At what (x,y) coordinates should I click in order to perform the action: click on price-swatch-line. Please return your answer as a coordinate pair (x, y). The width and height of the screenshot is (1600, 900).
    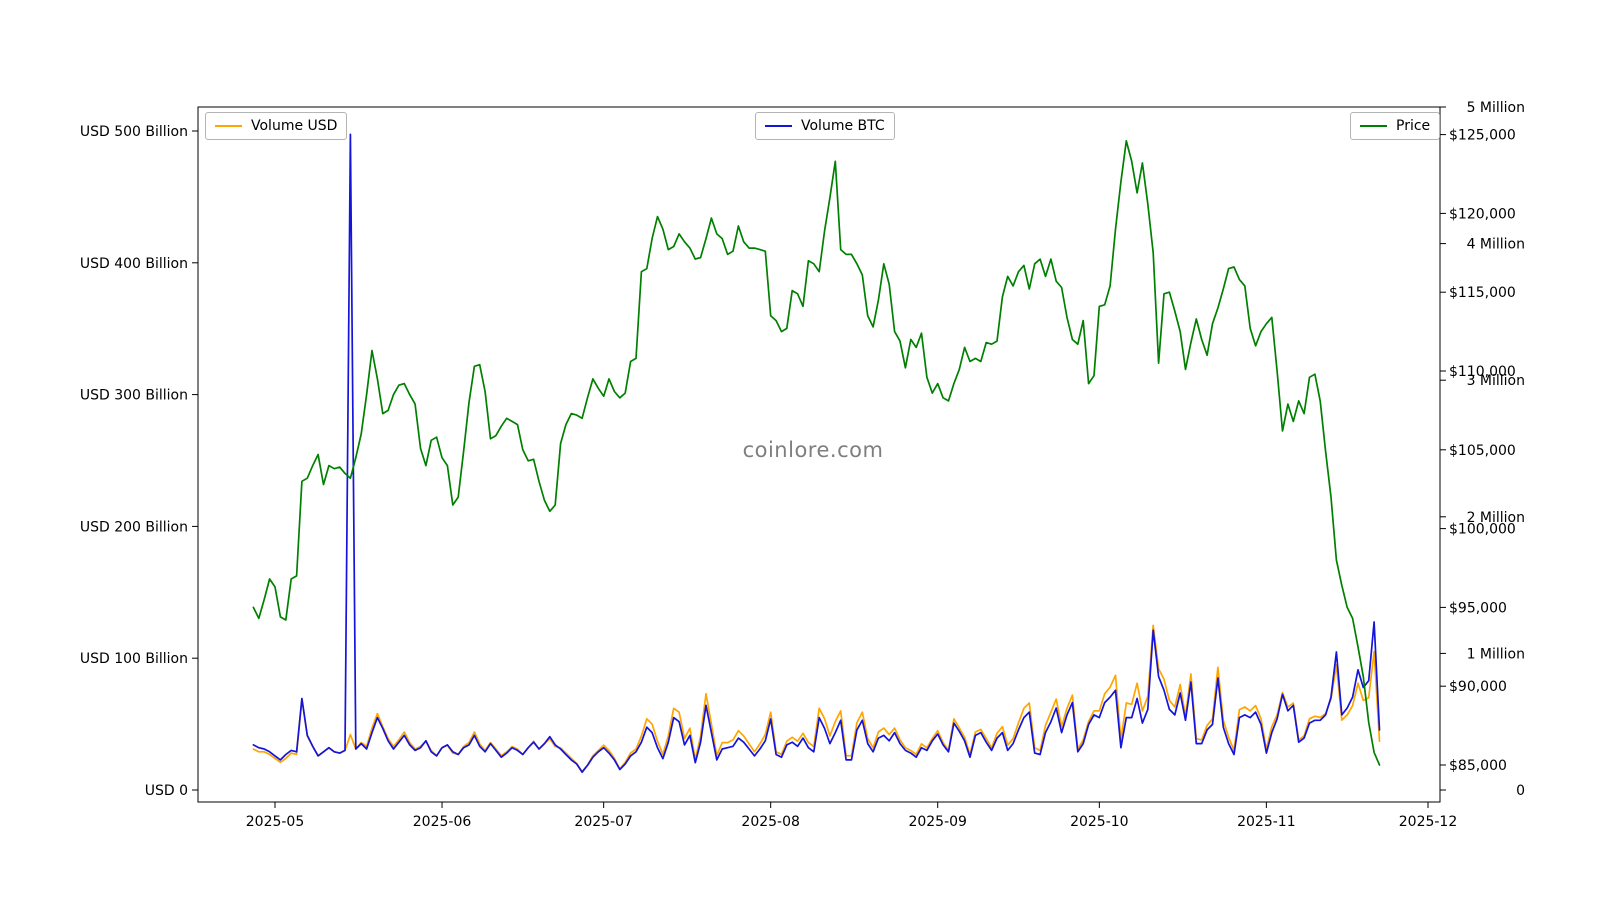
    Looking at the image, I should click on (1373, 126).